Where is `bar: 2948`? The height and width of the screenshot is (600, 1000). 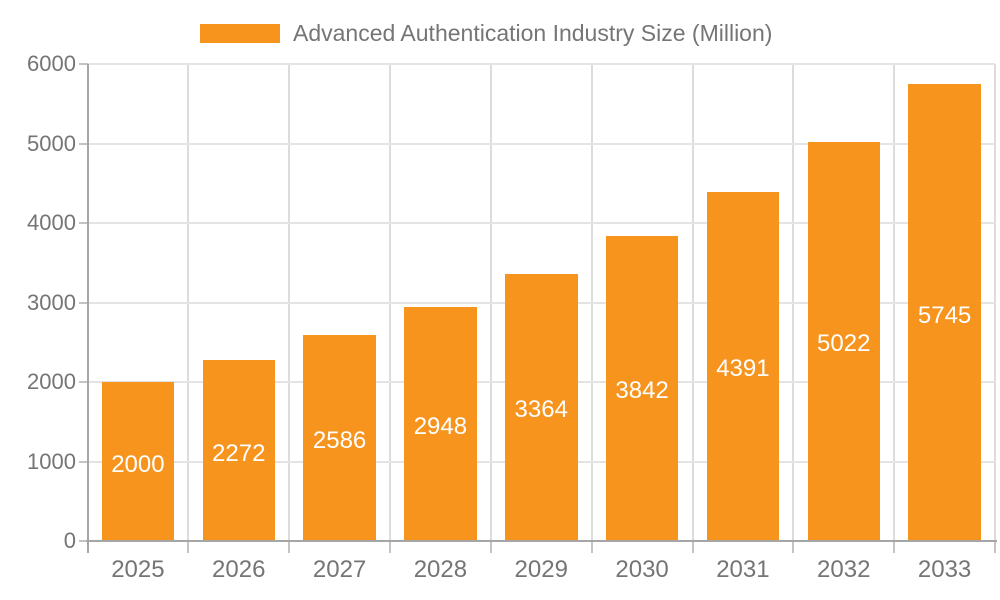
bar: 2948 is located at coordinates (440, 423).